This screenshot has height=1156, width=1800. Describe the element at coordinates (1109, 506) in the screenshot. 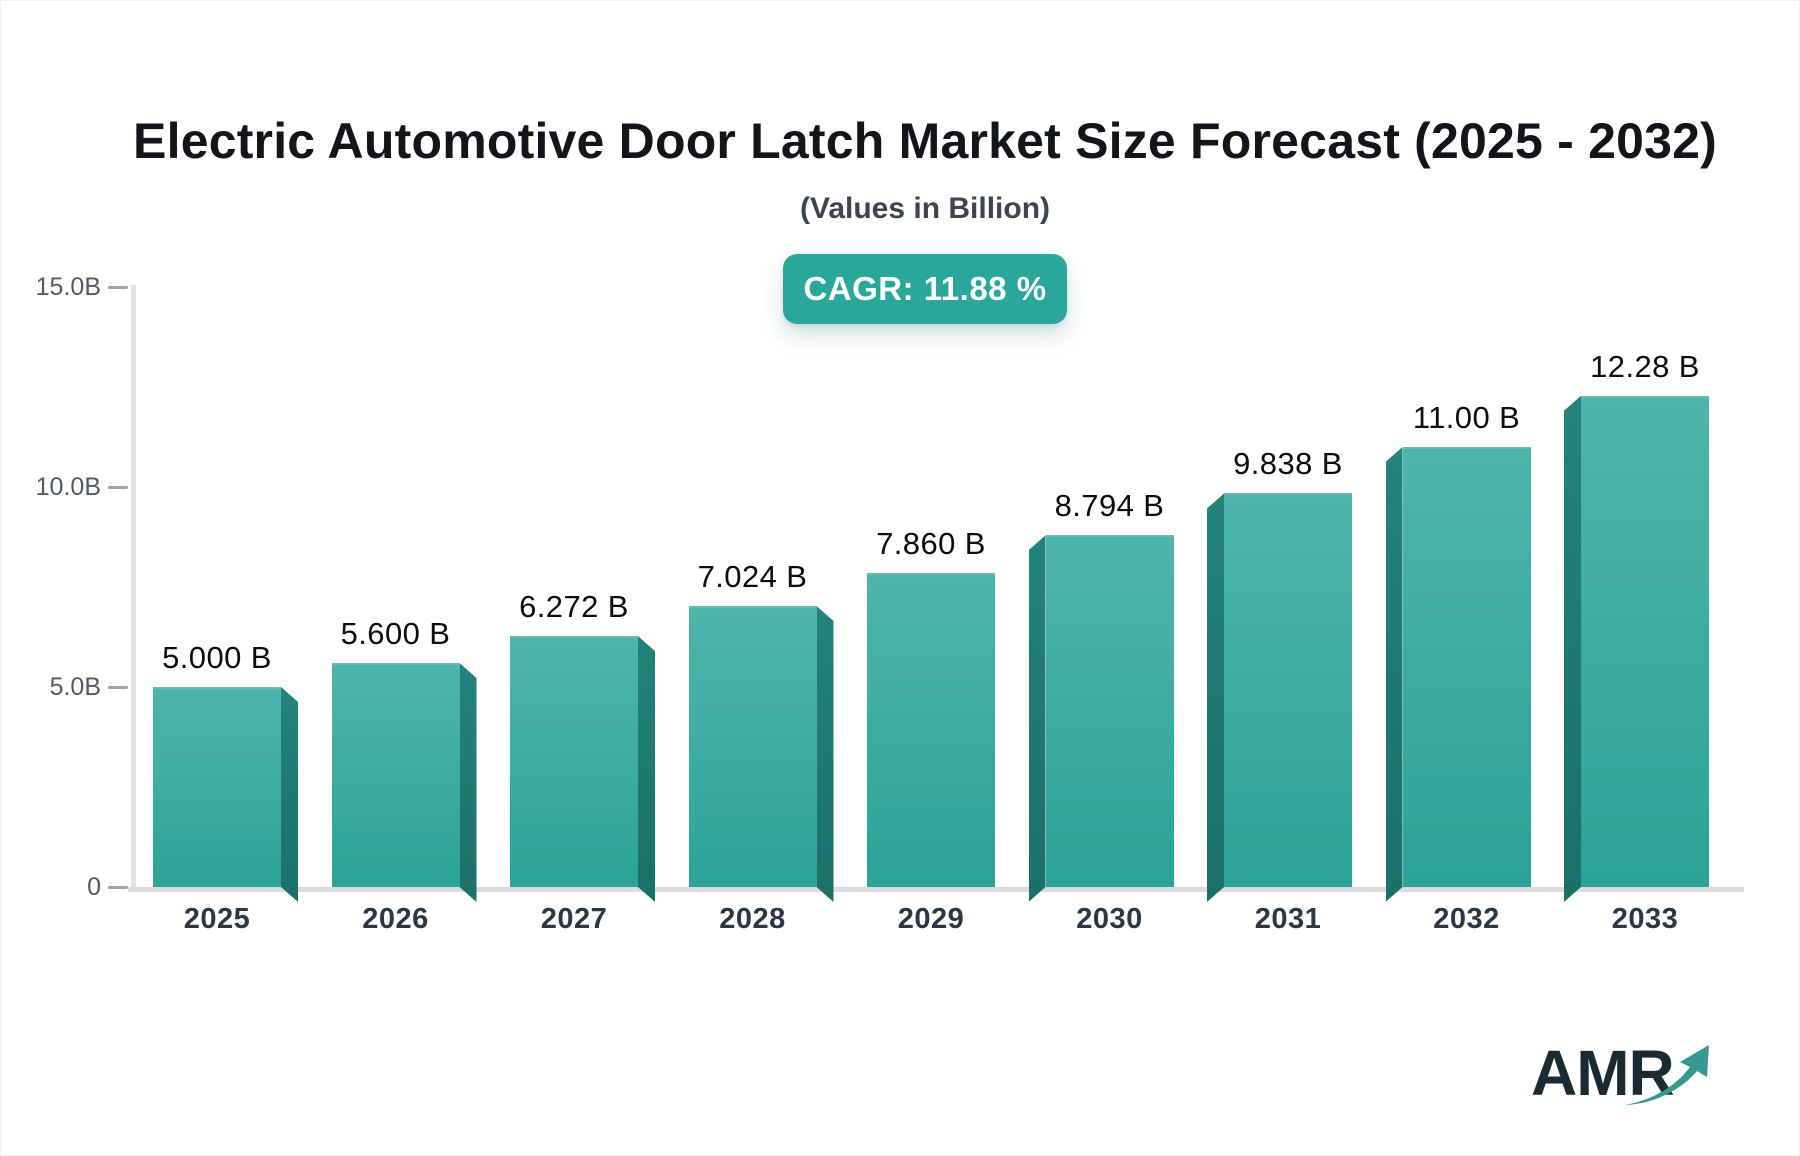

I see `bar-value-label-2030: 8.794 B` at that location.